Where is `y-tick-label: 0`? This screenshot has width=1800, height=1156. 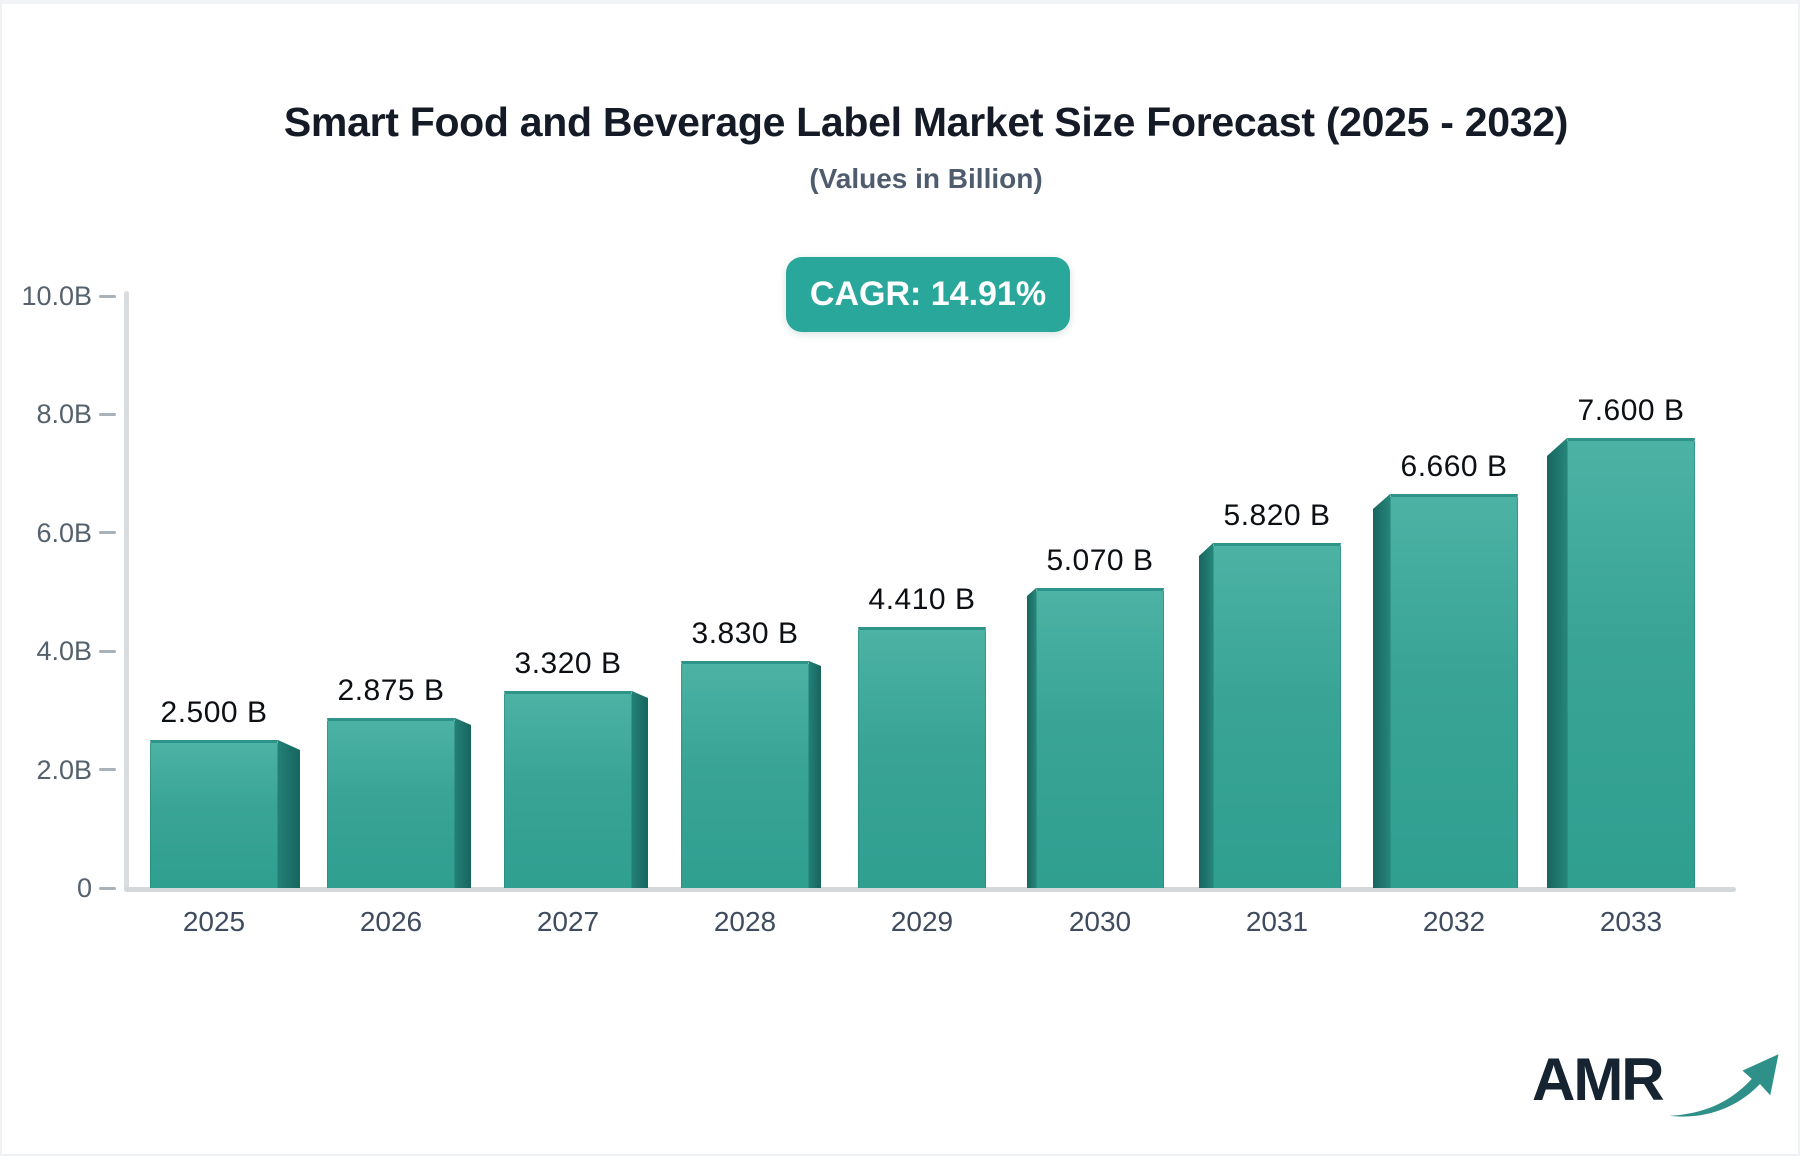
y-tick-label: 0 is located at coordinates (84, 888).